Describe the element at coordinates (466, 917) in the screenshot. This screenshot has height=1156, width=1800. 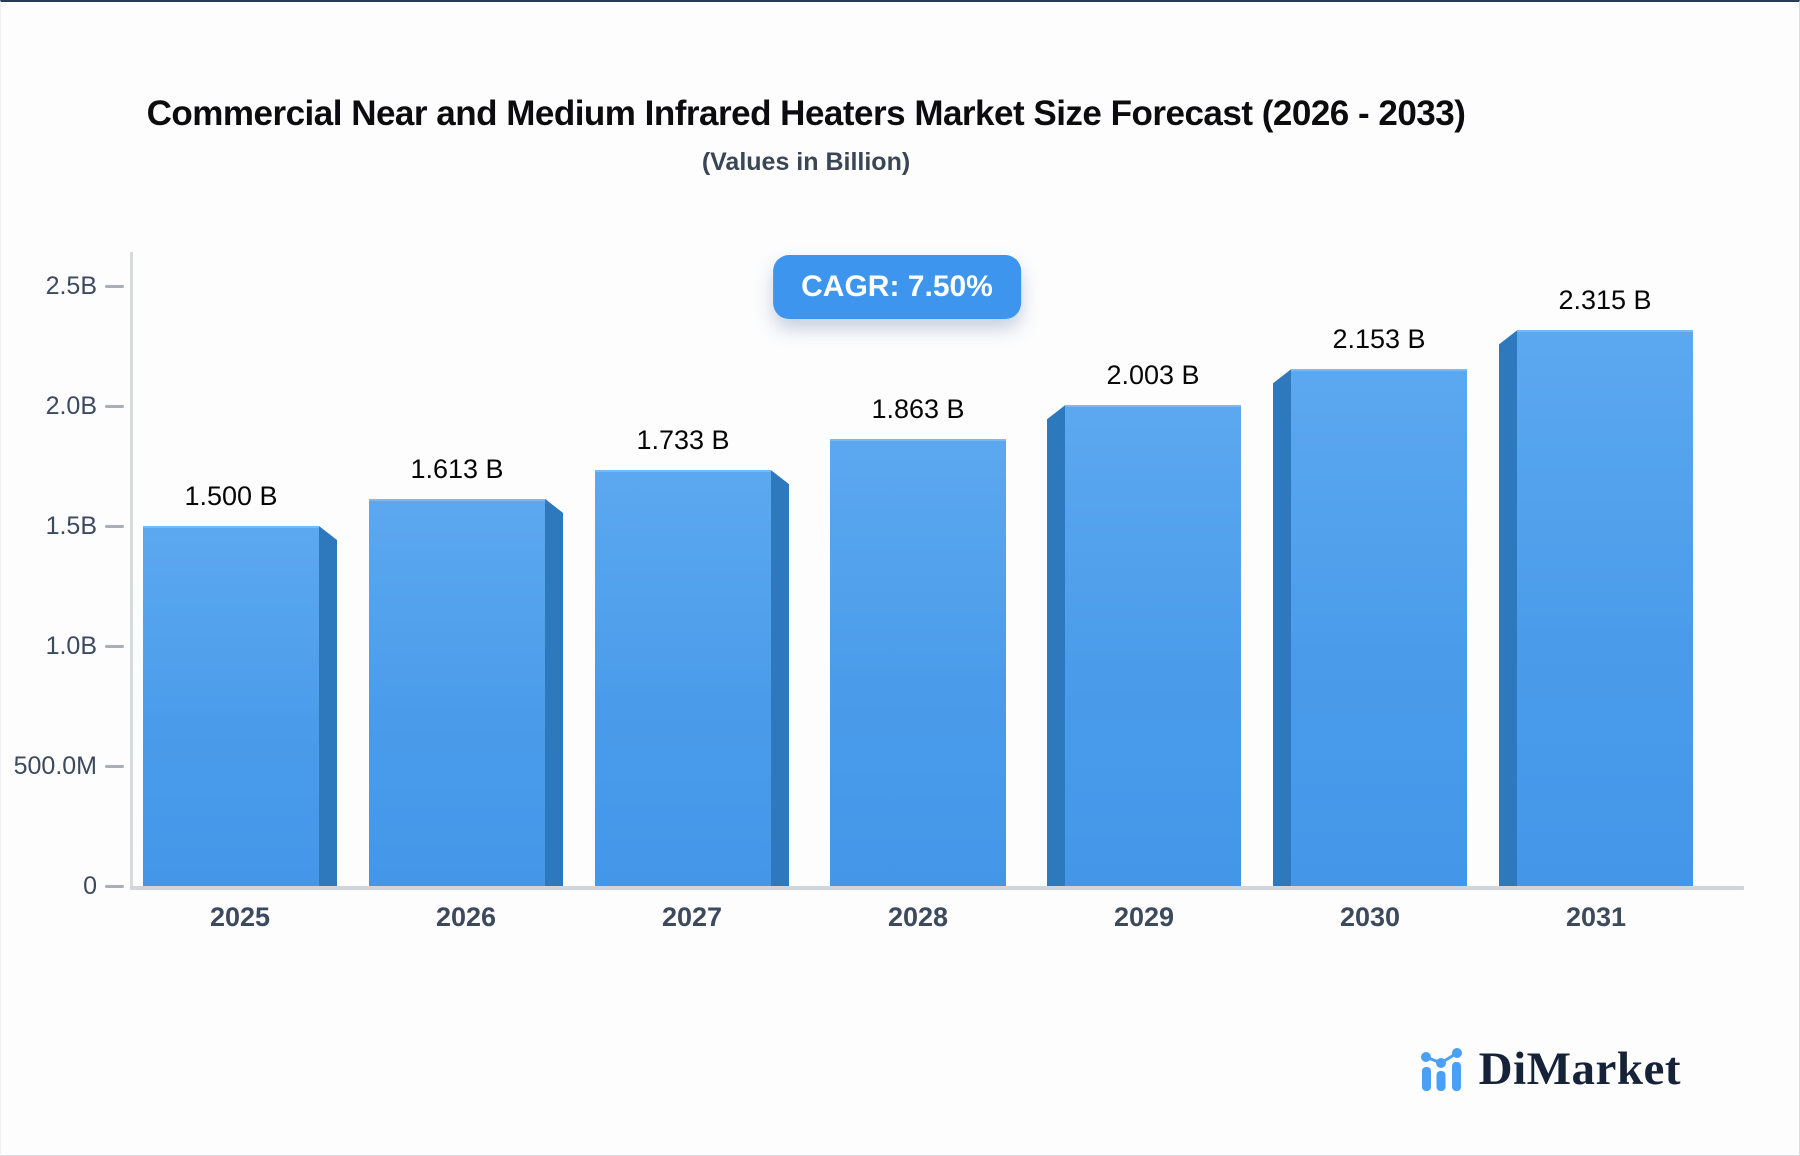
I see `x-axis-category-label: 2026` at that location.